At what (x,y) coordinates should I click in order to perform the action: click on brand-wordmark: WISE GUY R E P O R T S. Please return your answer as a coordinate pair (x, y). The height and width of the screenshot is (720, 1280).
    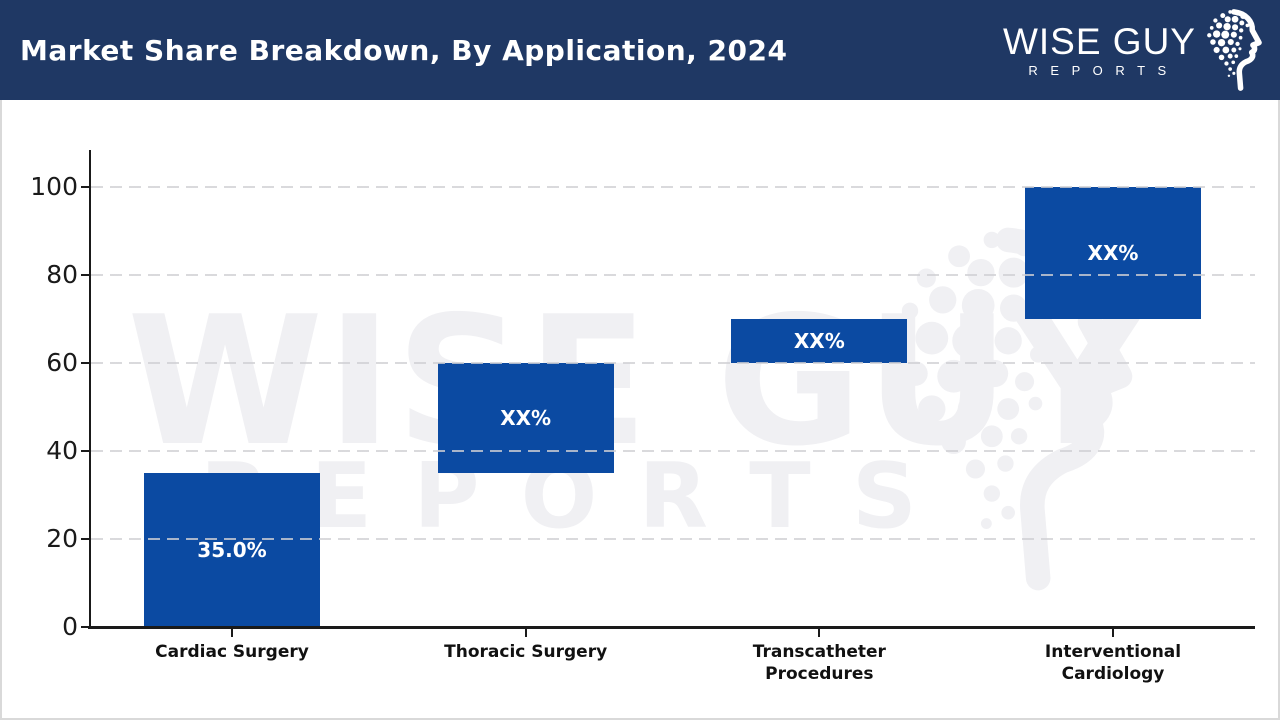
    Looking at the image, I should click on (1099, 49).